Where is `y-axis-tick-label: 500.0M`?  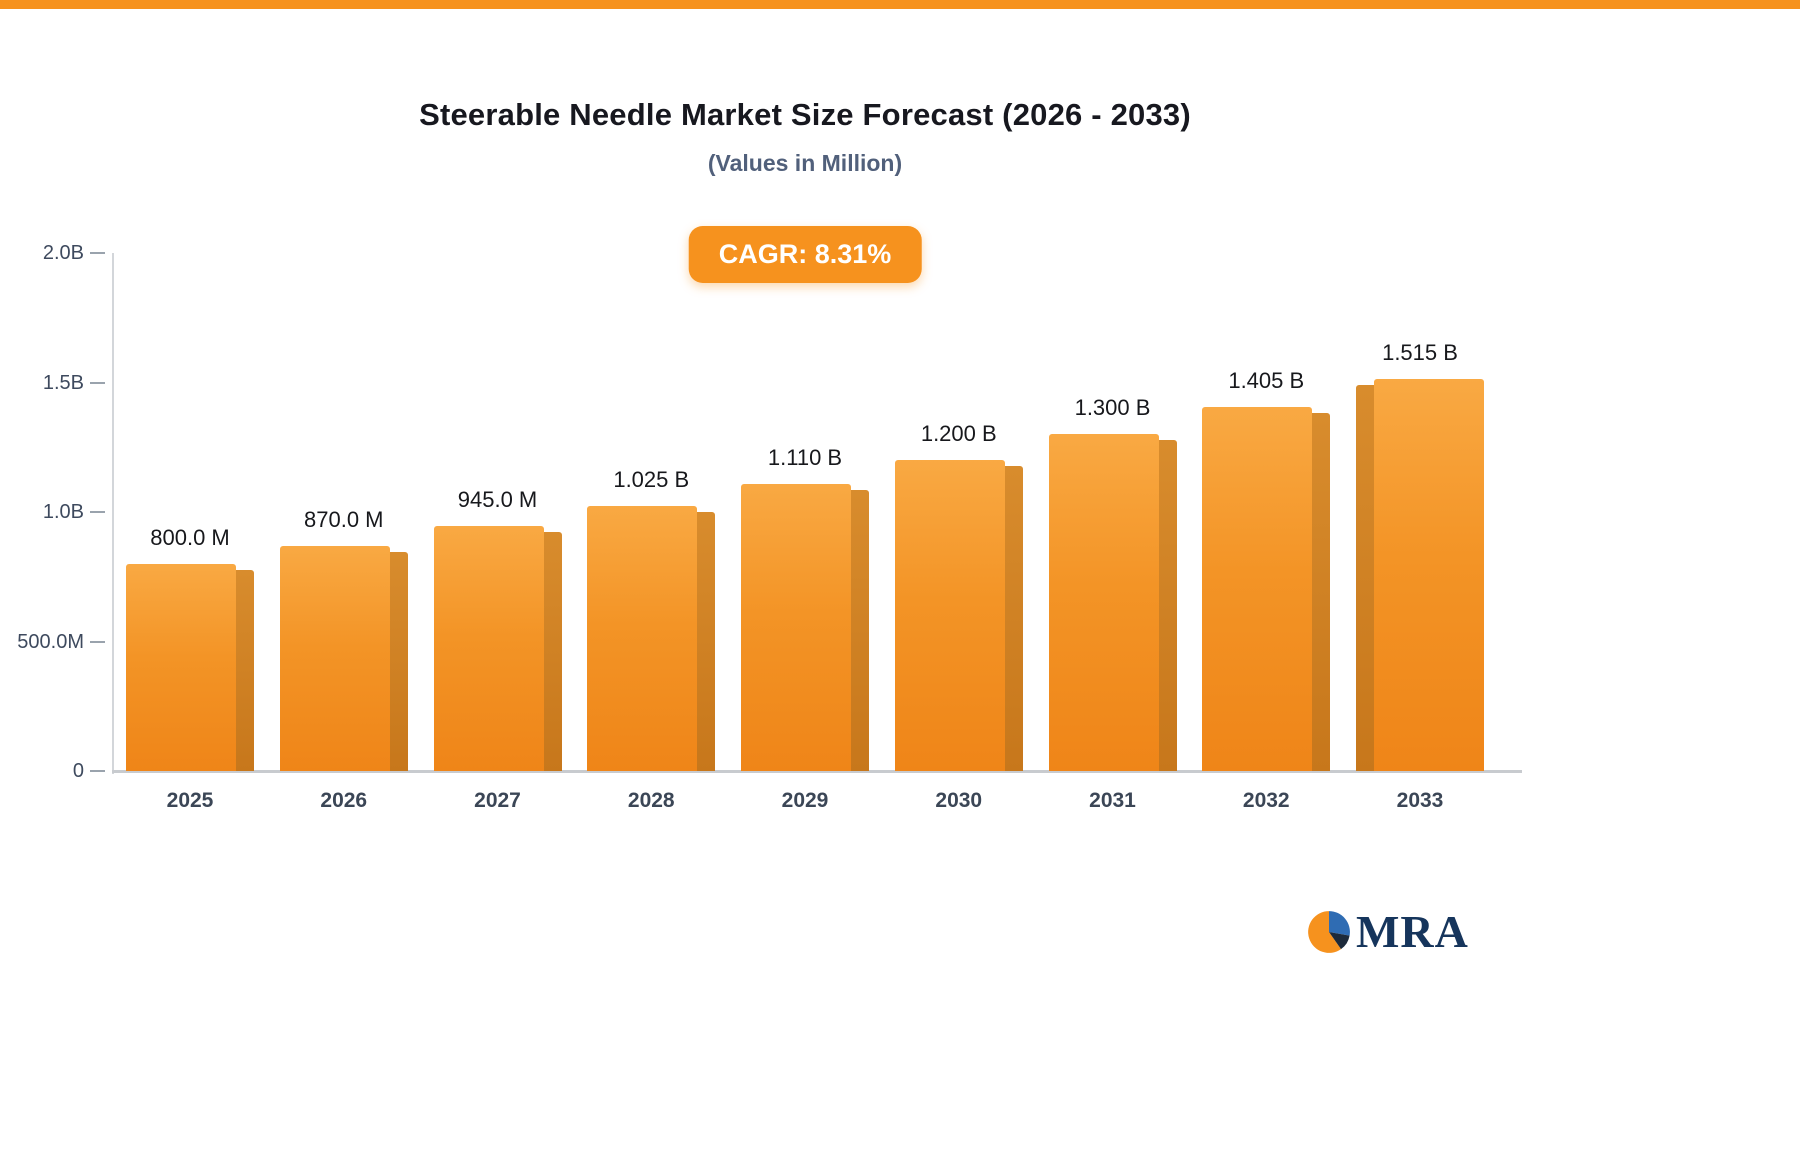 y-axis-tick-label: 500.0M is located at coordinates (50, 641).